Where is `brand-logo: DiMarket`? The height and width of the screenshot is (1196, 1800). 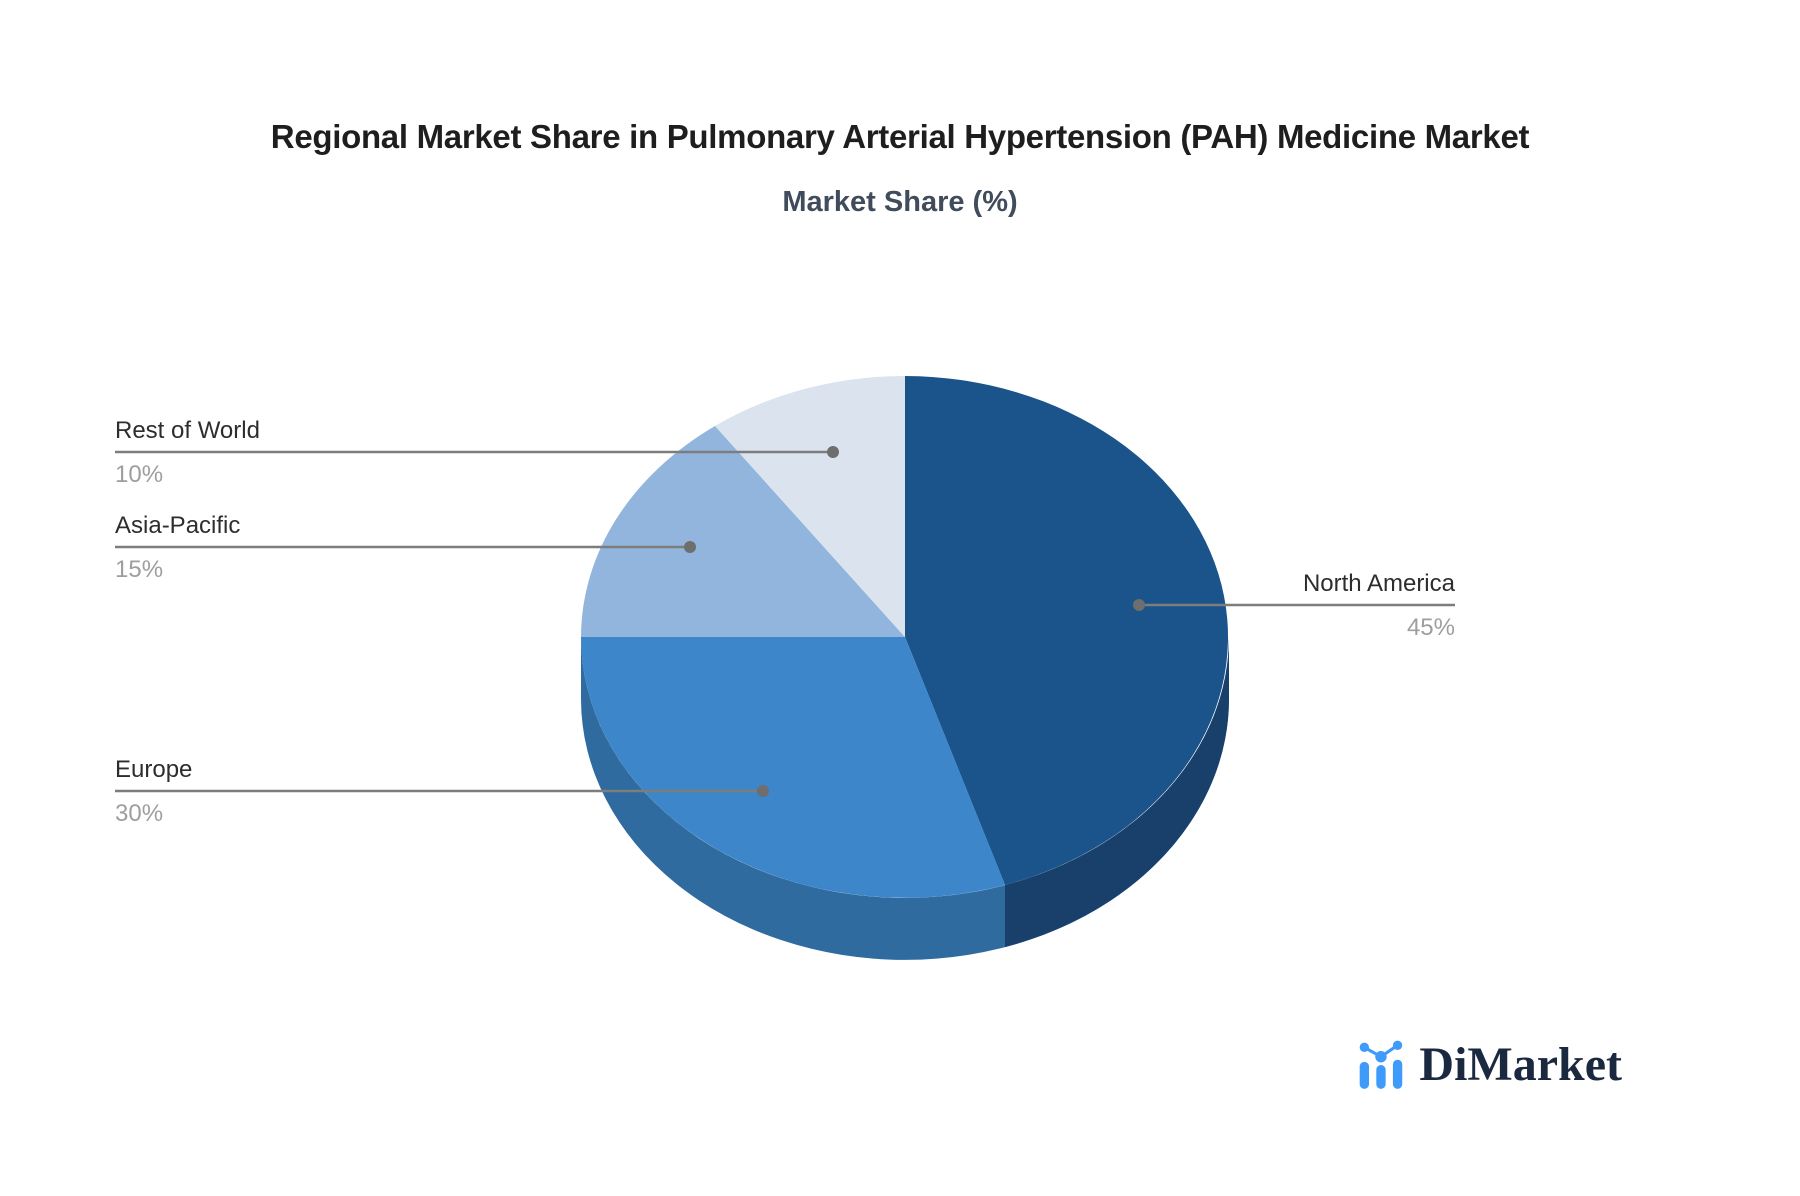
brand-logo: DiMarket is located at coordinates (1490, 1065).